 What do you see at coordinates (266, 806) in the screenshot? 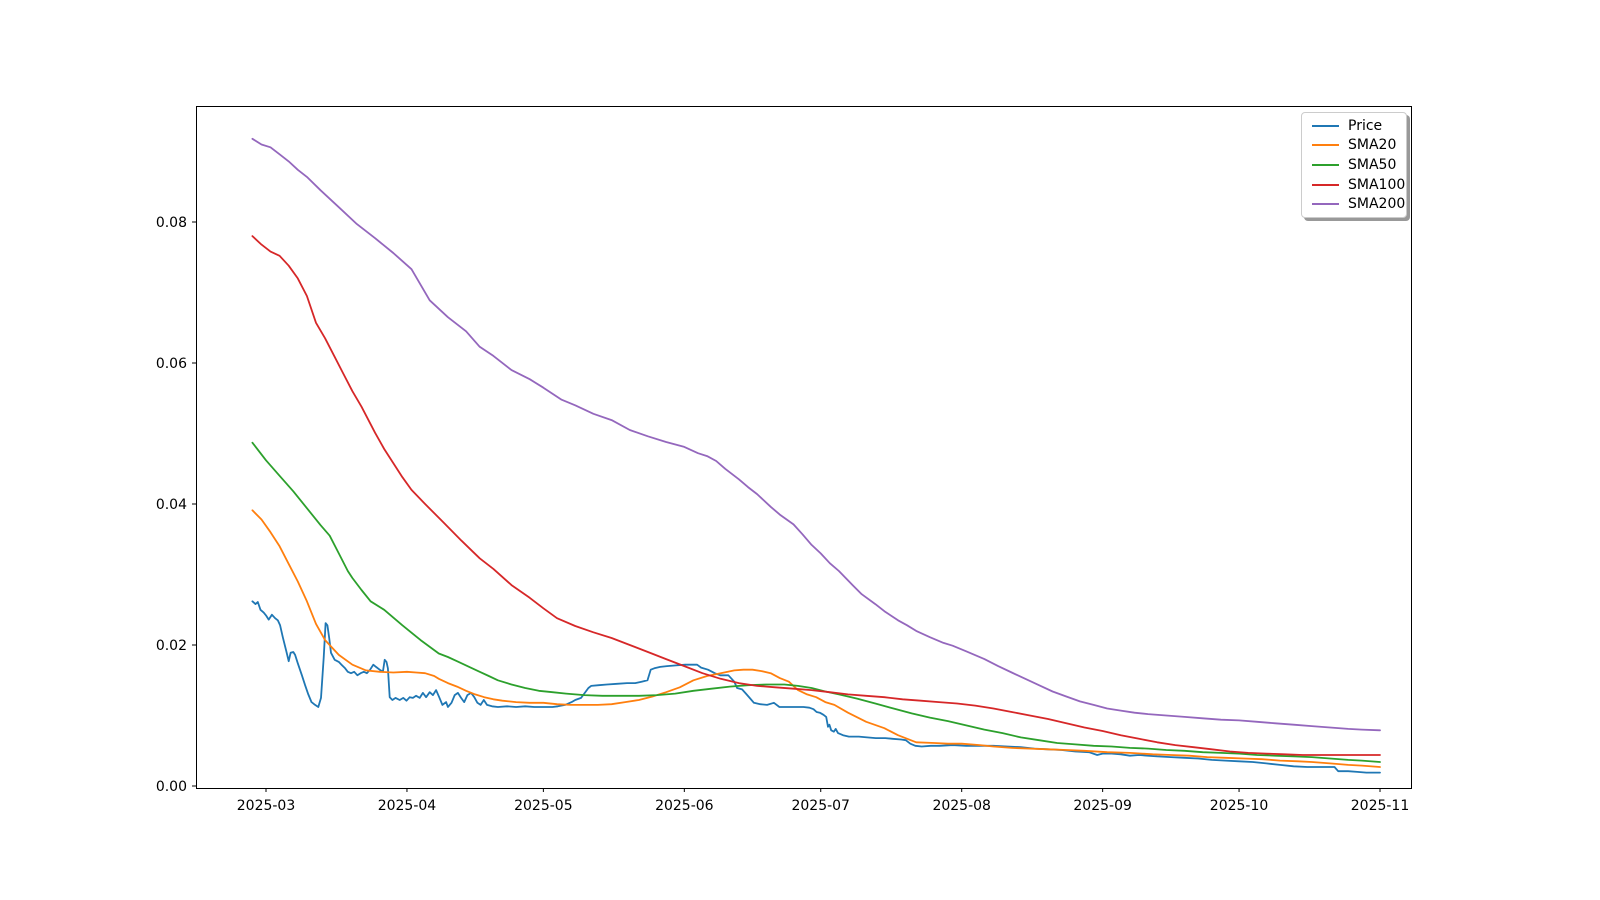
I see `x-tick-label: 2025-03` at bounding box center [266, 806].